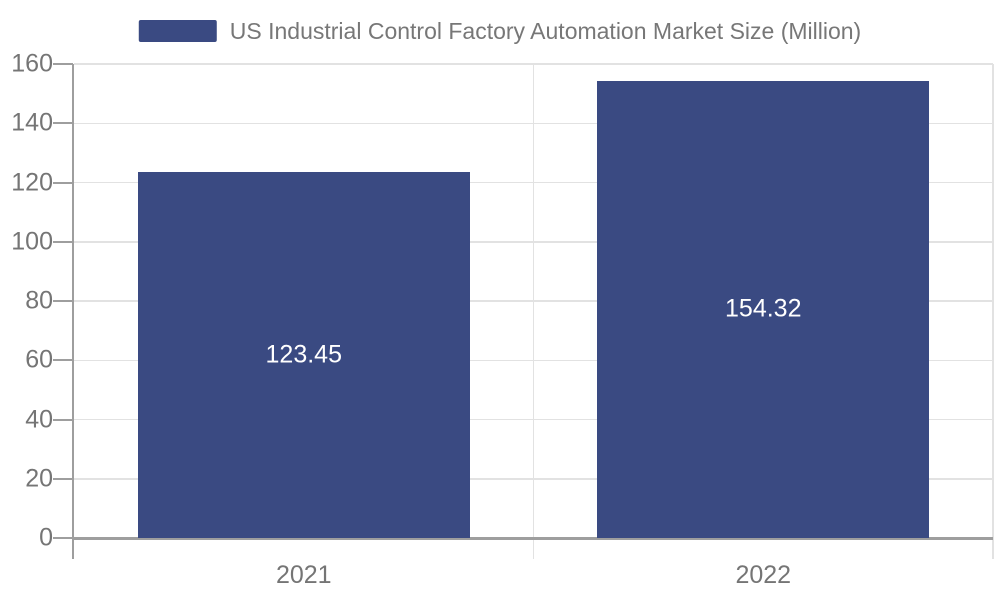 The width and height of the screenshot is (1000, 600). I want to click on y-tick-label: 0, so click(46, 537).